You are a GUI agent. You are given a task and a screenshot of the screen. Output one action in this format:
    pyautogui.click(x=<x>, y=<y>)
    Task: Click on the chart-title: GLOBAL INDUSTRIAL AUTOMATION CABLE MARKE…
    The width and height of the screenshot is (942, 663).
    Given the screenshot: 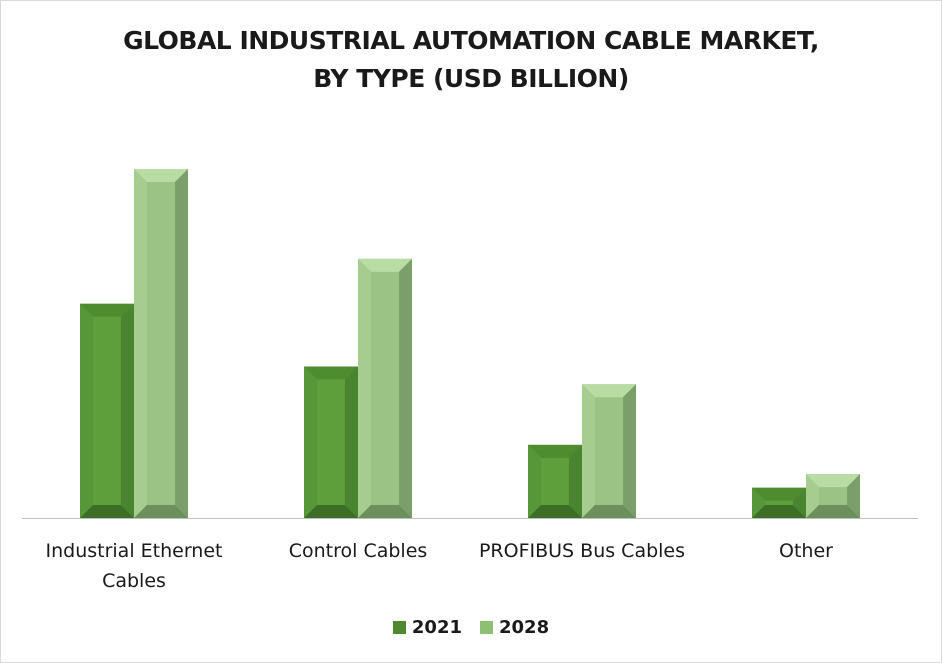 What is the action you would take?
    pyautogui.click(x=471, y=60)
    